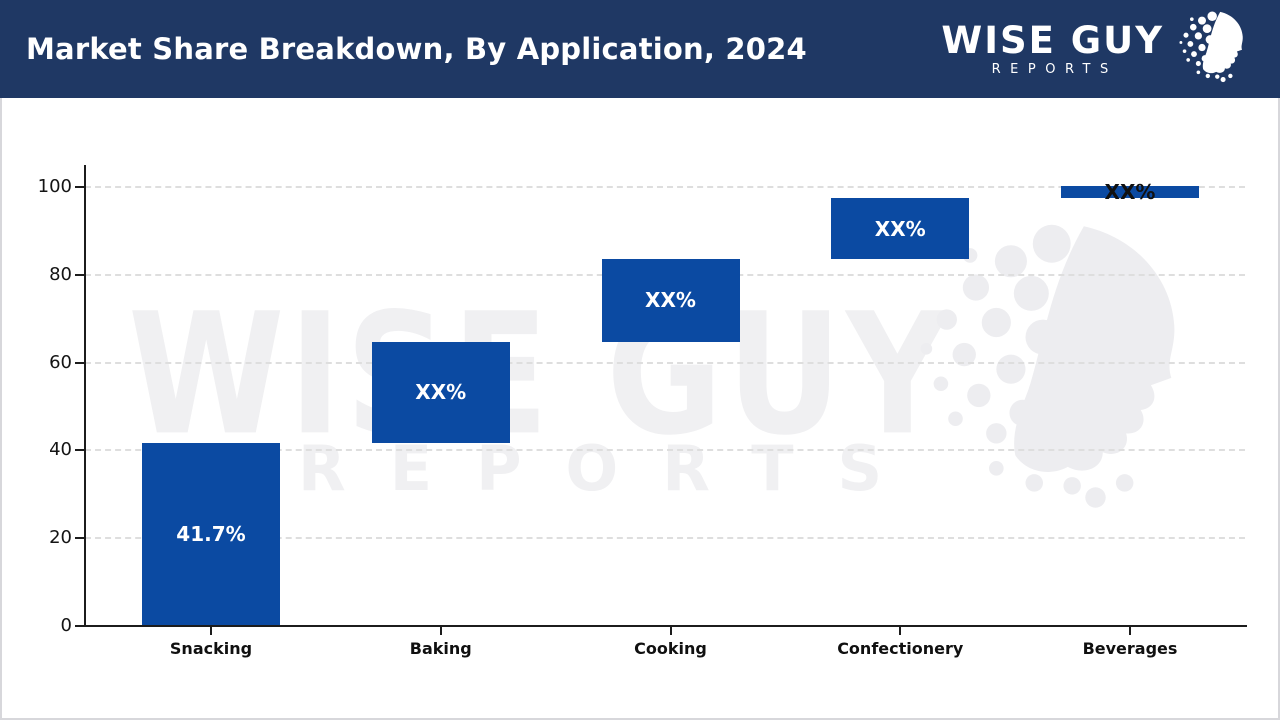  What do you see at coordinates (85, 396) in the screenshot?
I see `y-axis-spine` at bounding box center [85, 396].